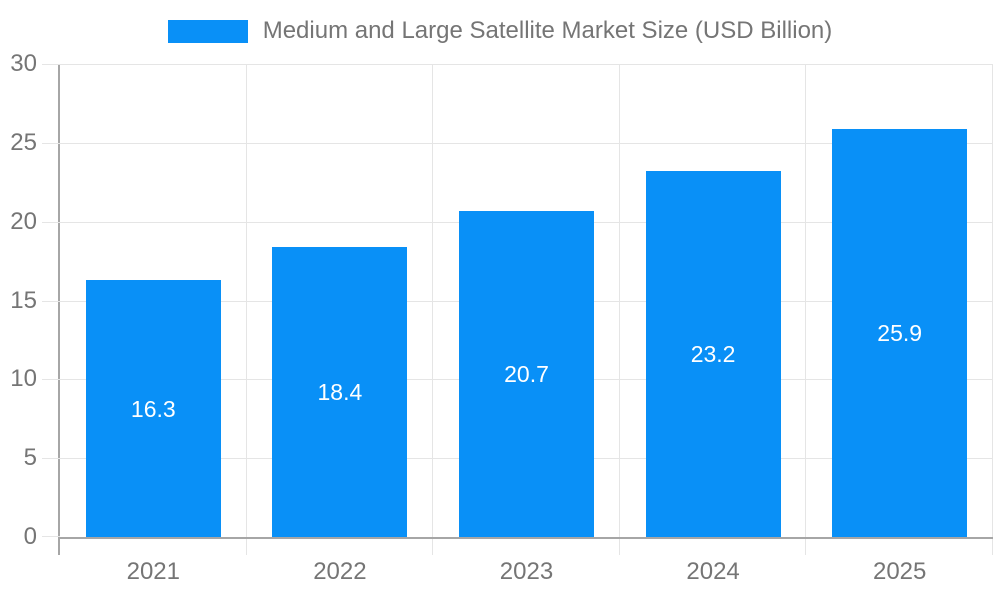  I want to click on x-axis-tick-label: 2023, so click(526, 571).